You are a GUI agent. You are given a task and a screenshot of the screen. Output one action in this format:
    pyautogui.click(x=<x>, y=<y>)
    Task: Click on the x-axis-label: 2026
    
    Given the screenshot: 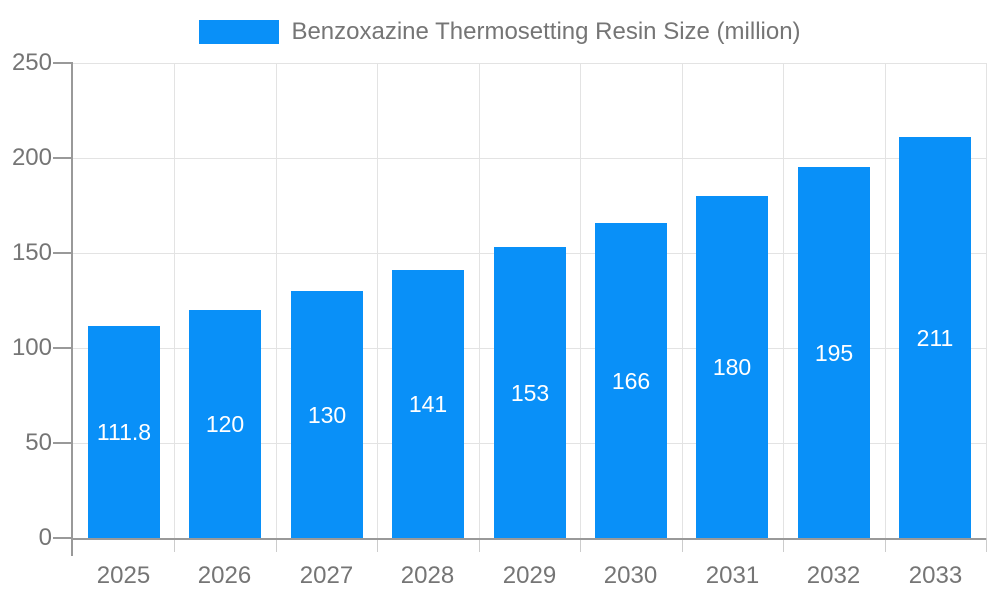 What is the action you would take?
    pyautogui.click(x=224, y=575)
    